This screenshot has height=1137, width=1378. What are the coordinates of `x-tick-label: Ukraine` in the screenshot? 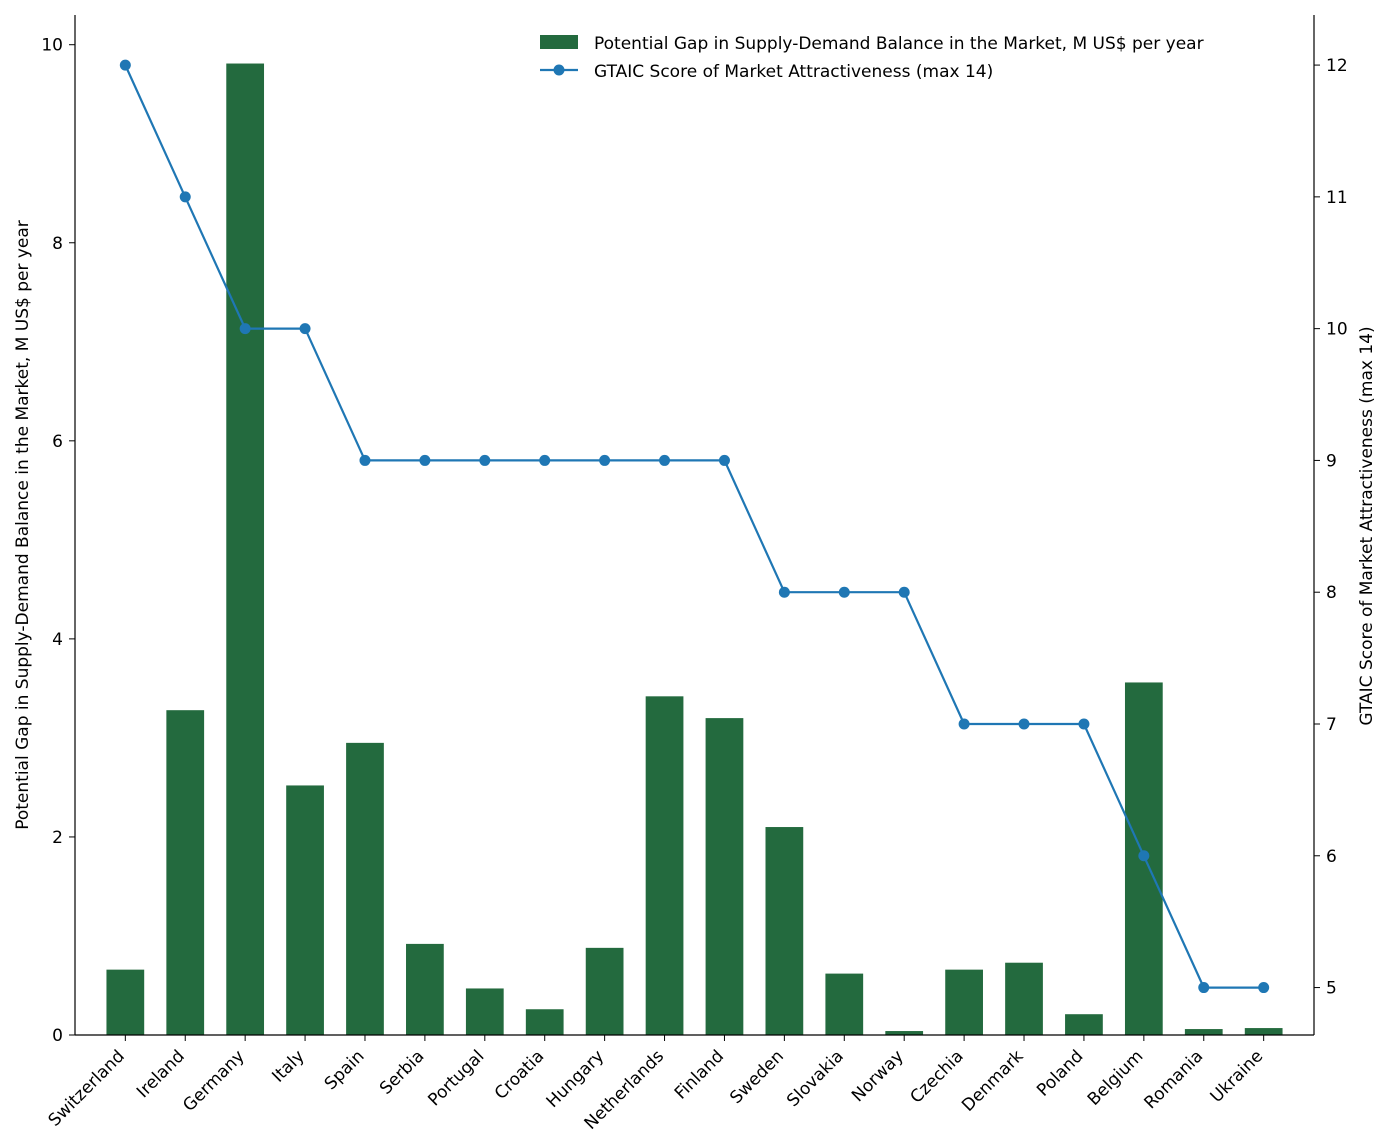 It's located at (1237, 1076).